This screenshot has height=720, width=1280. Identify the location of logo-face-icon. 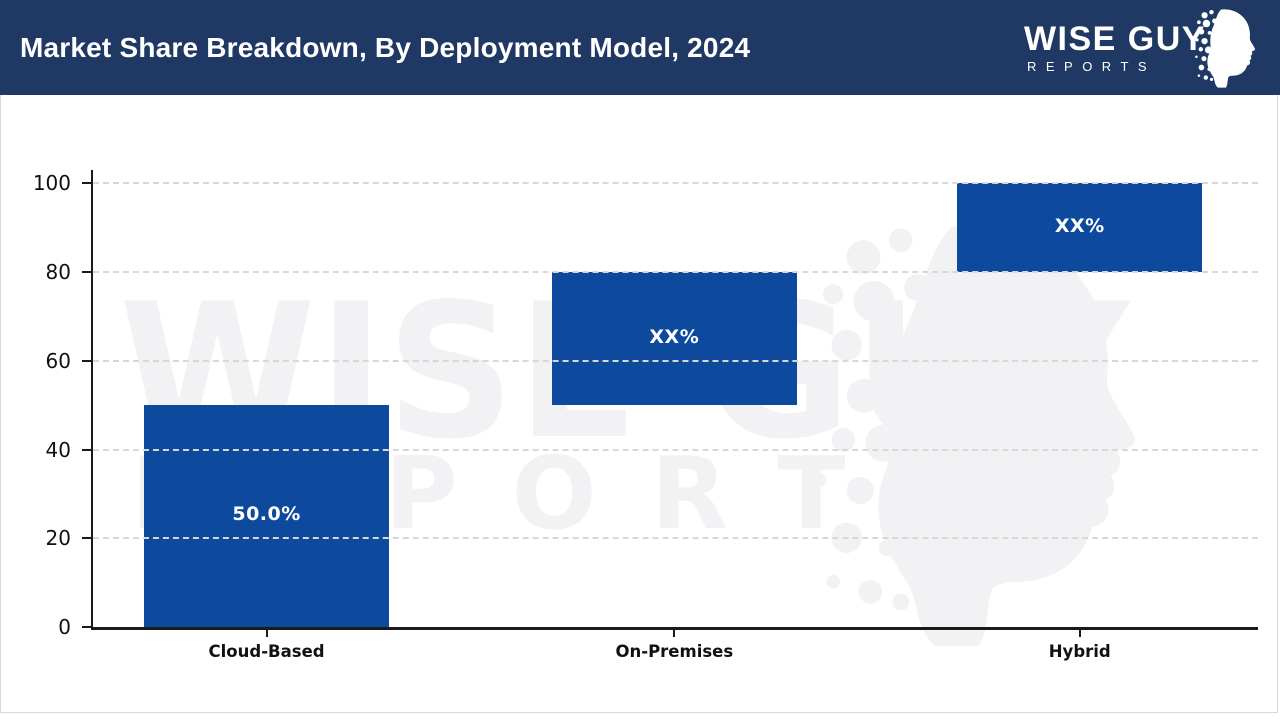
(1225, 48).